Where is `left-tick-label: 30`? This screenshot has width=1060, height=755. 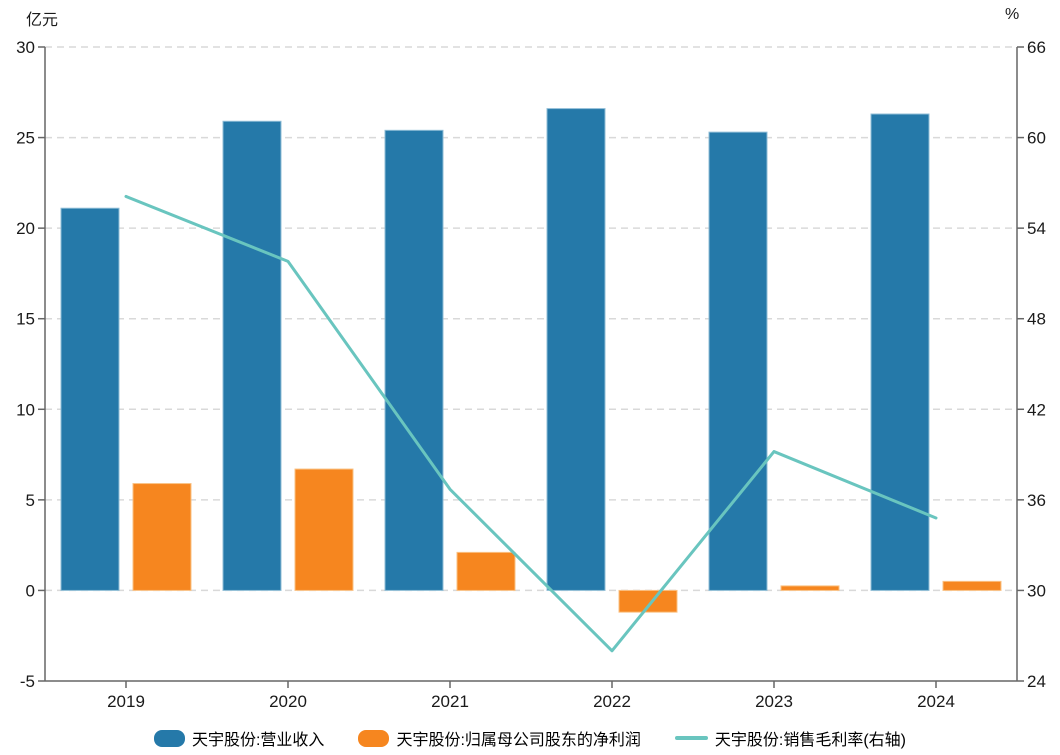
left-tick-label: 30 is located at coordinates (25, 47).